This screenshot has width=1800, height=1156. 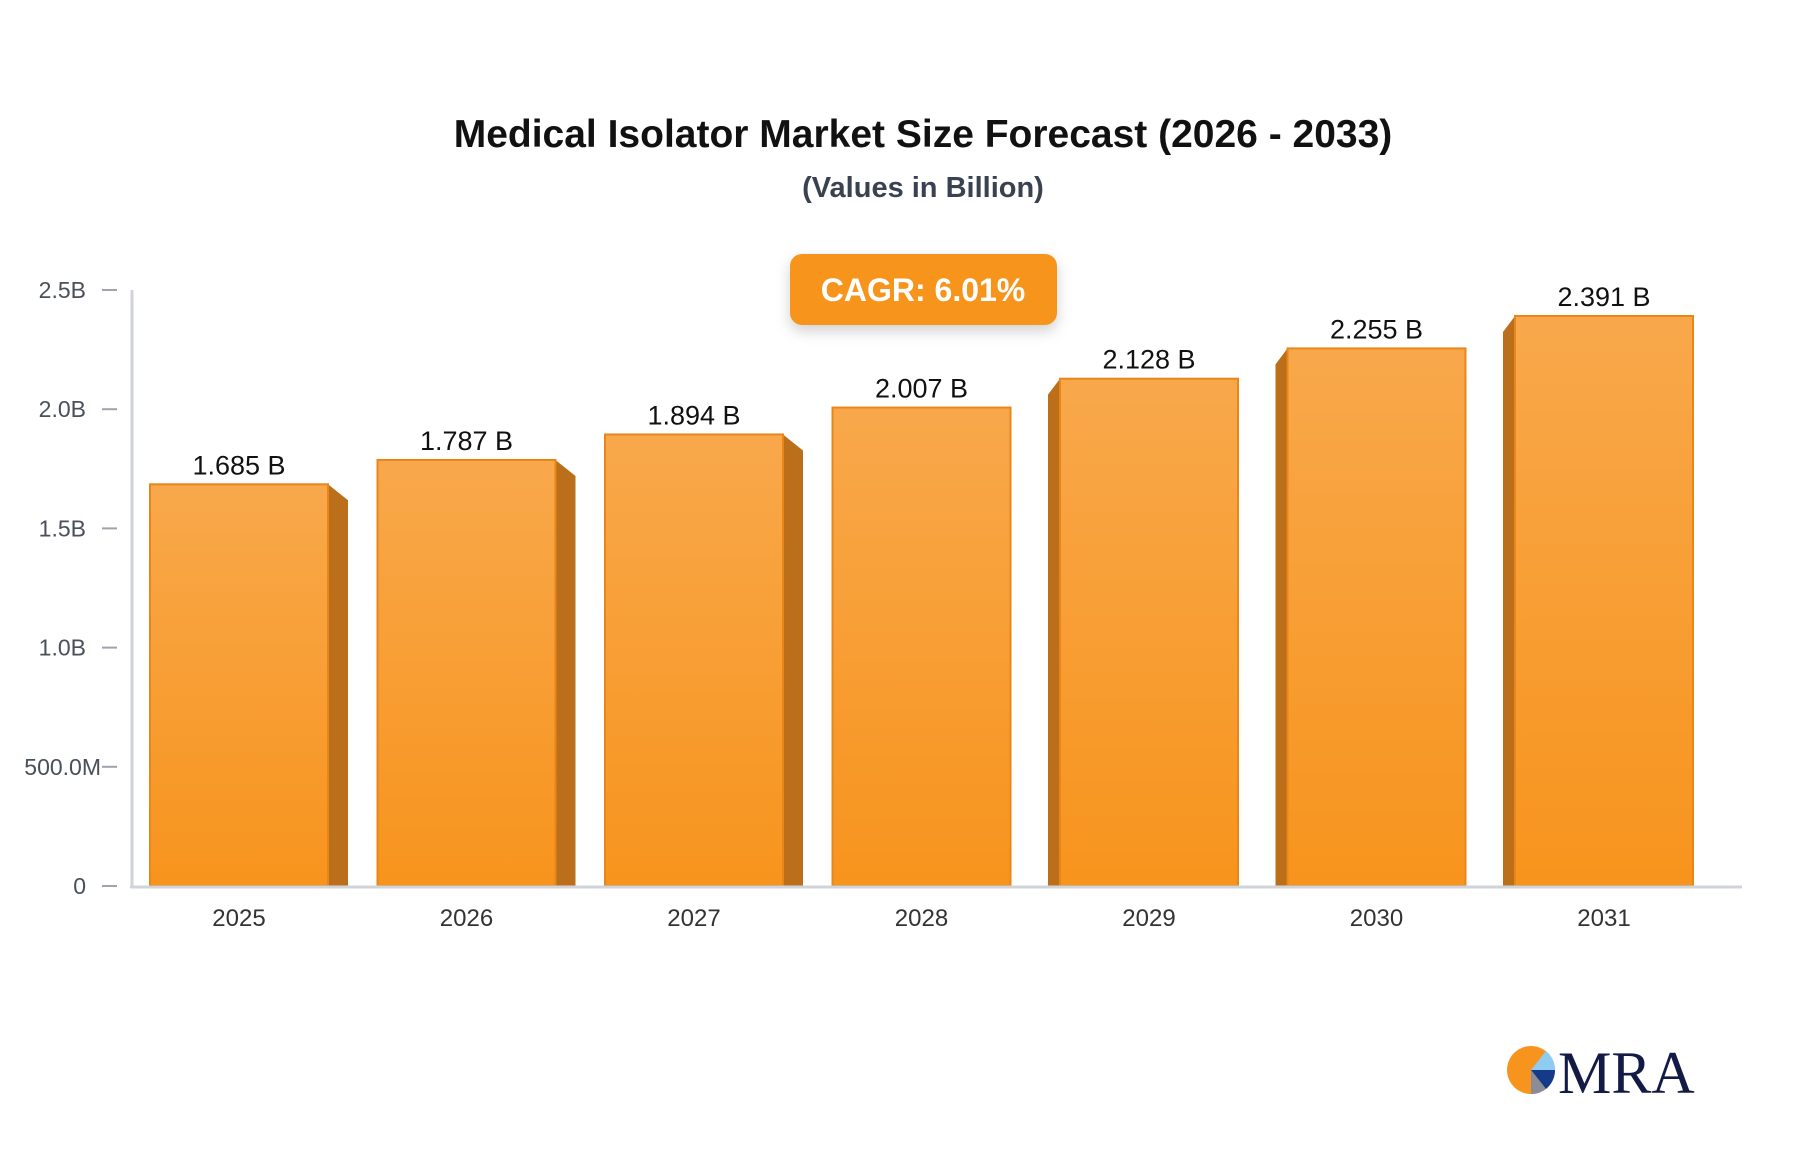 What do you see at coordinates (466, 441) in the screenshot?
I see `data-label: 1.787 B` at bounding box center [466, 441].